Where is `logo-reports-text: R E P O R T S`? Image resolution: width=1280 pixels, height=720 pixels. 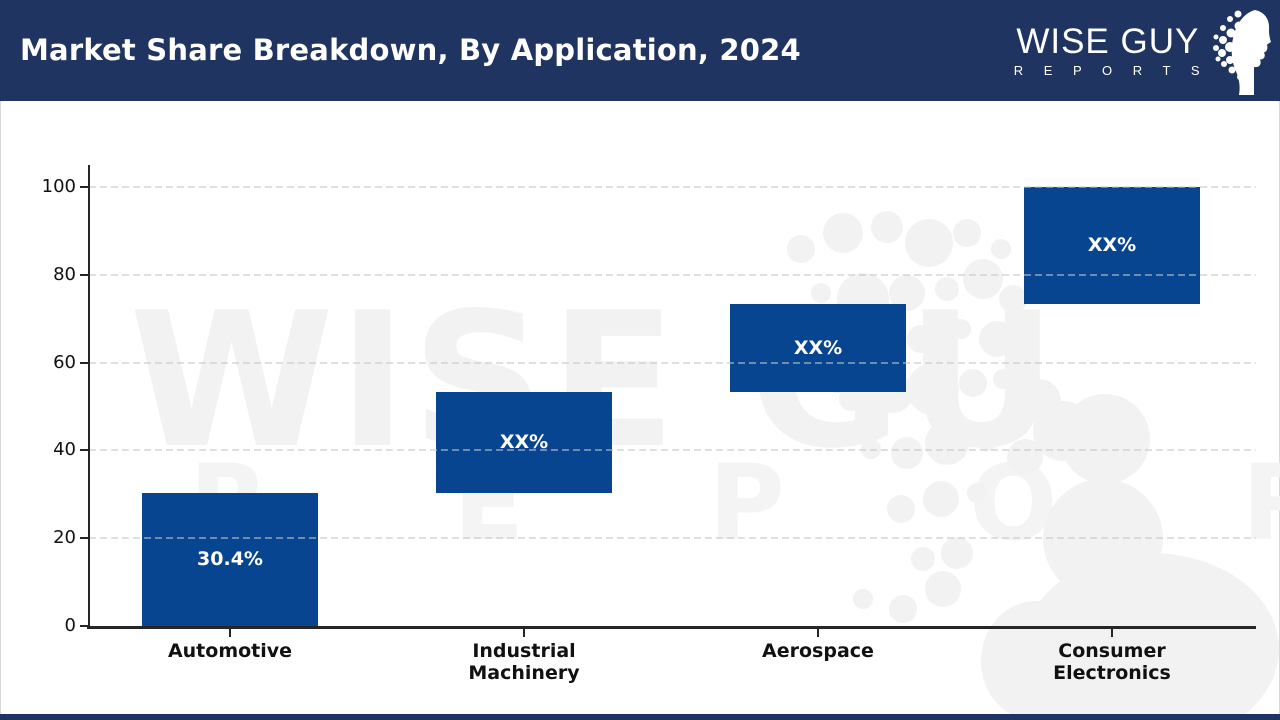 logo-reports-text: R E P O R T S is located at coordinates (1110, 70).